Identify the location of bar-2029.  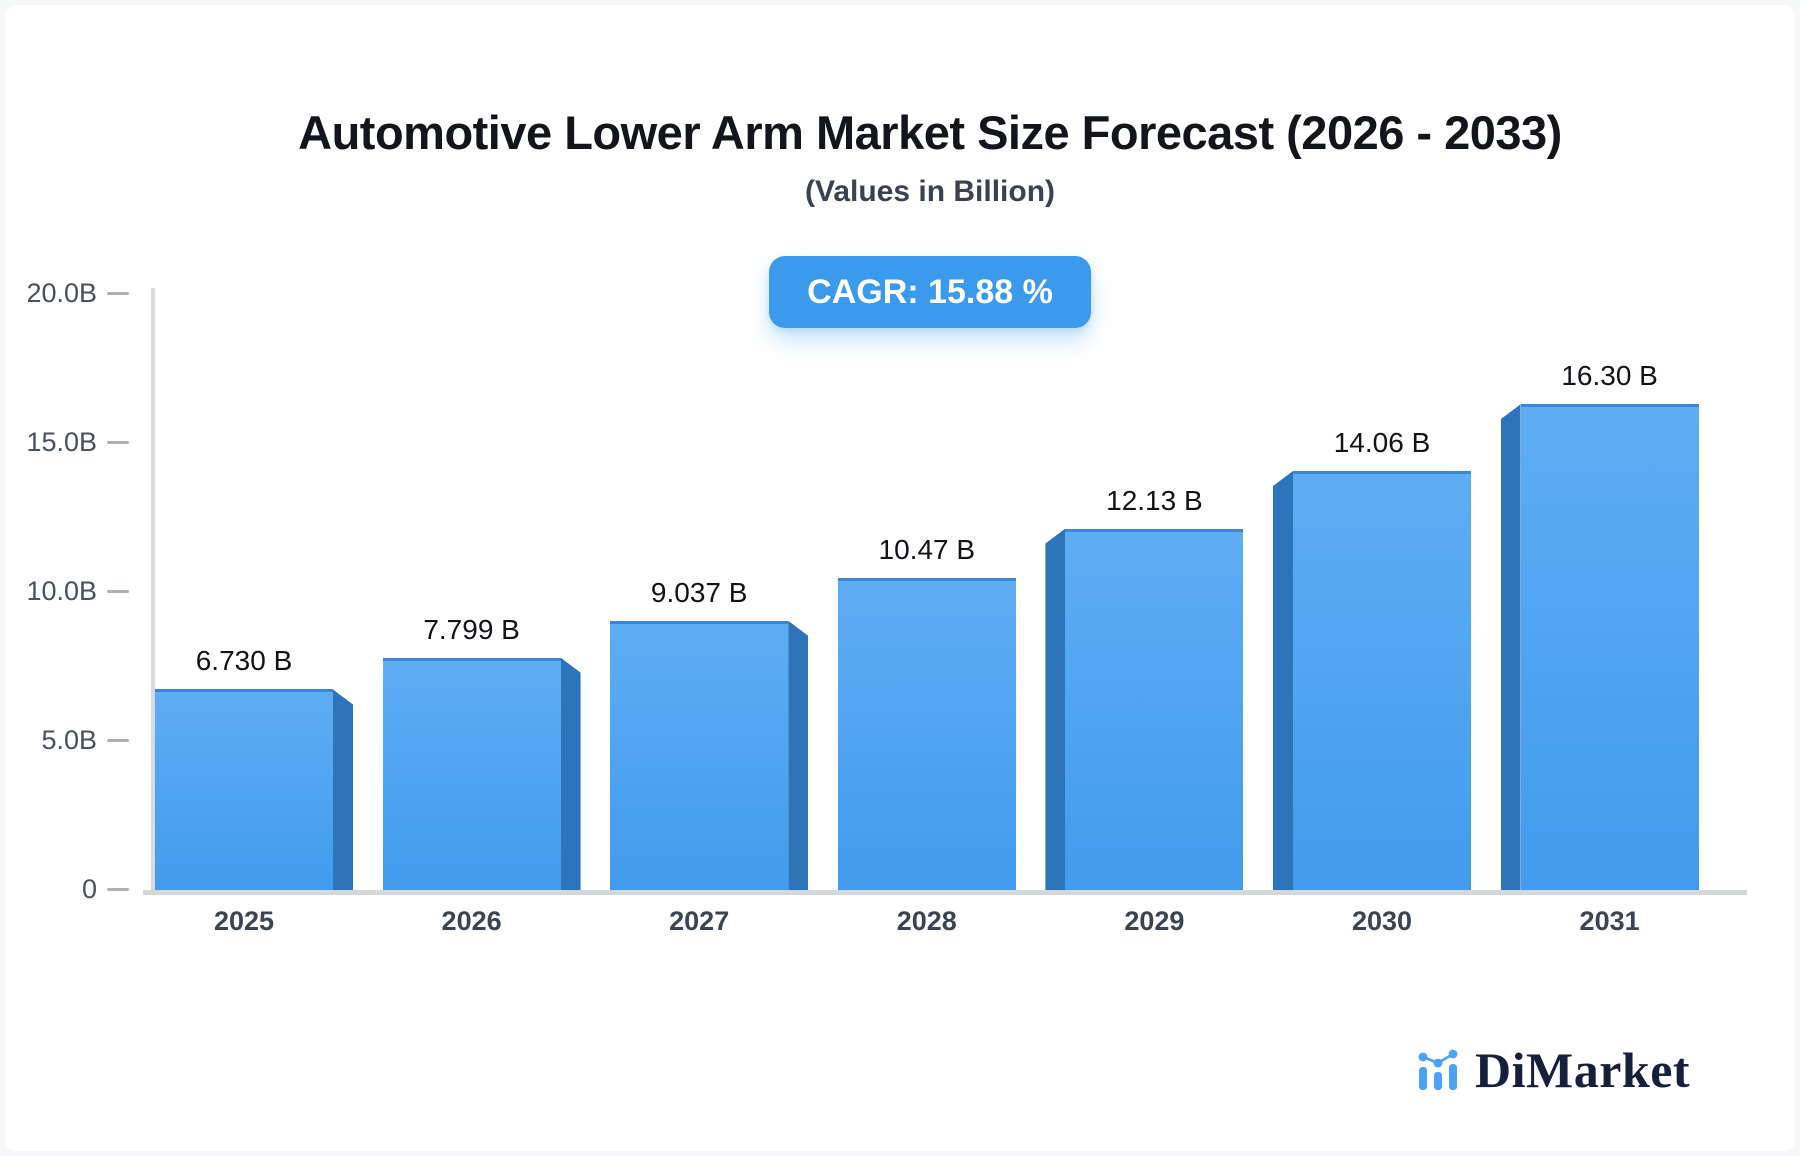
(1154, 709).